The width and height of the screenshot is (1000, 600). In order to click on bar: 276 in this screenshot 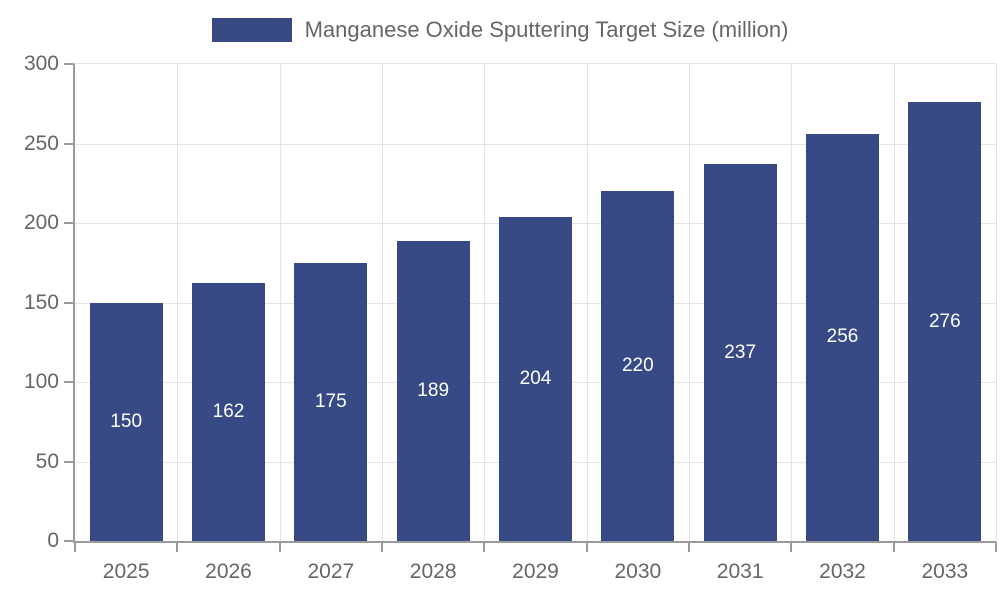, I will do `click(945, 321)`.